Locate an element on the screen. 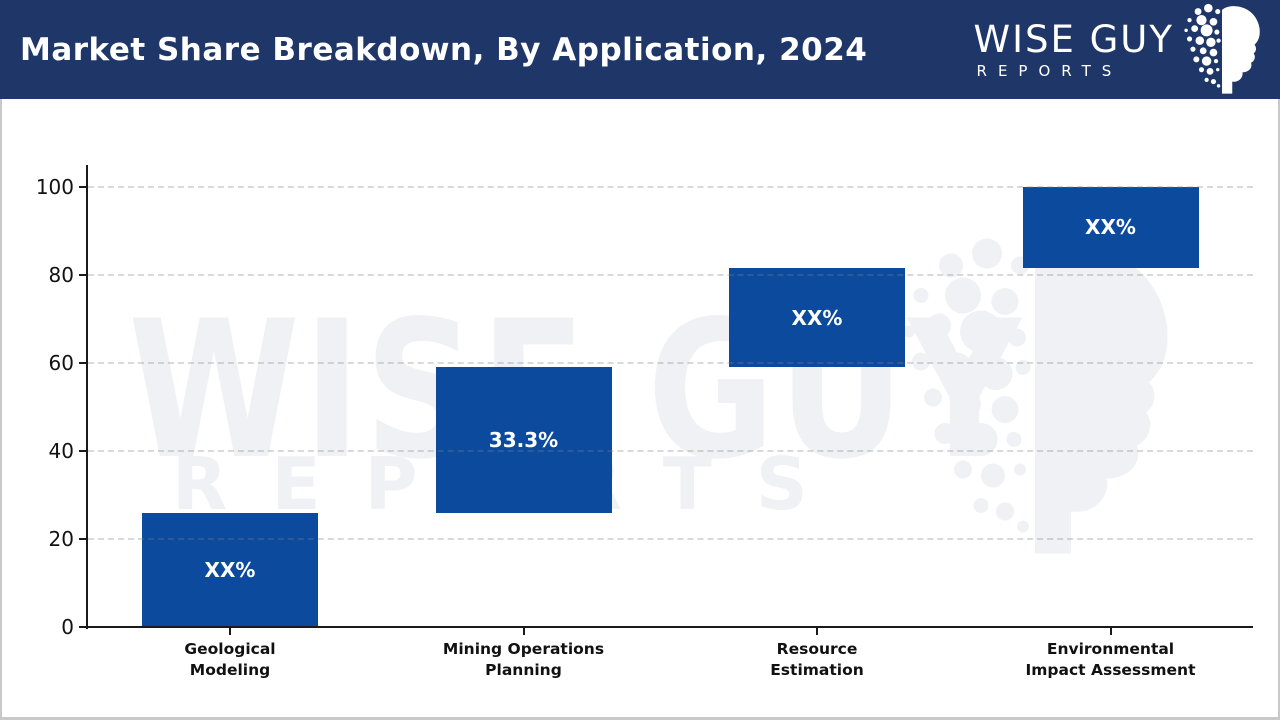  bar-value-label: 33.3% is located at coordinates (523, 440).